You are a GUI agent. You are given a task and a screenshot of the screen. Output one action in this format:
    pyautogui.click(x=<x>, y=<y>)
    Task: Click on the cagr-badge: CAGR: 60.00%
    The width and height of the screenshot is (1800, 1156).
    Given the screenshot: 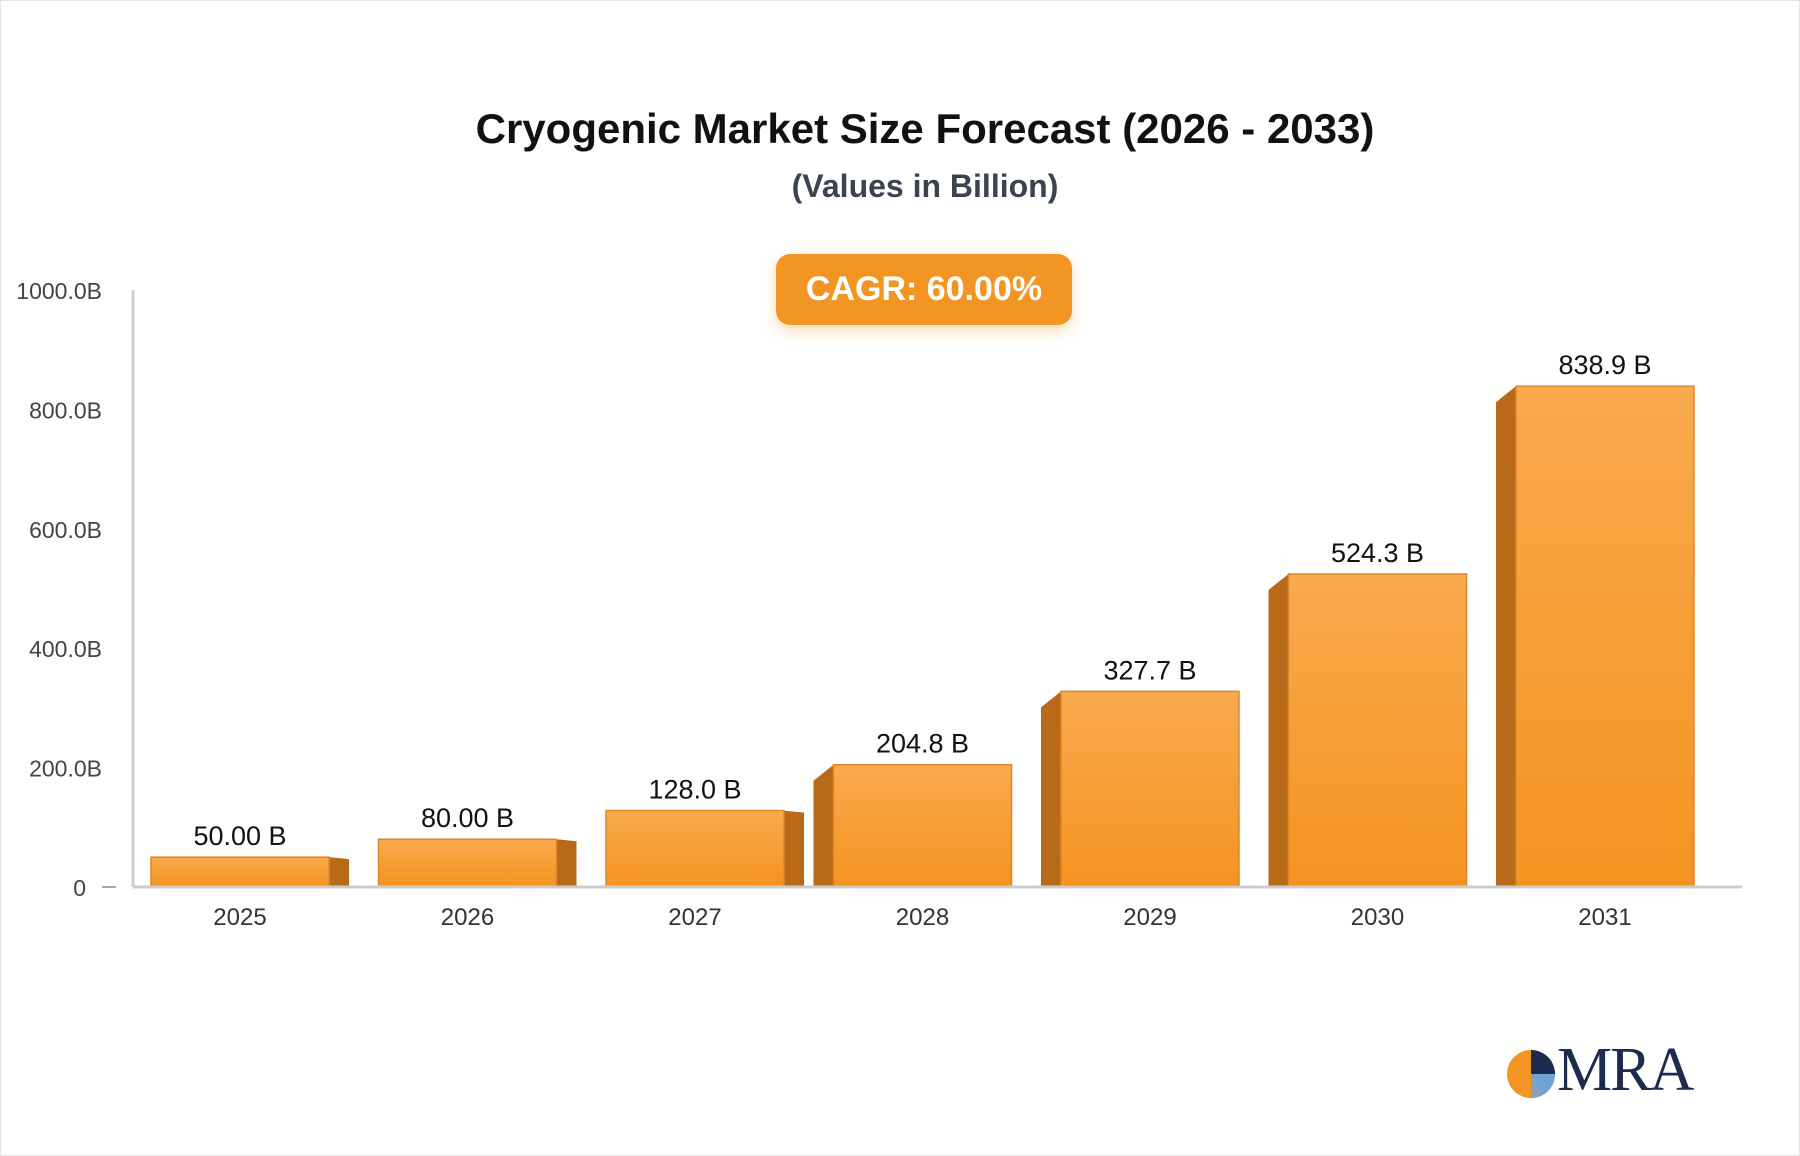 What is the action you would take?
    pyautogui.click(x=924, y=289)
    